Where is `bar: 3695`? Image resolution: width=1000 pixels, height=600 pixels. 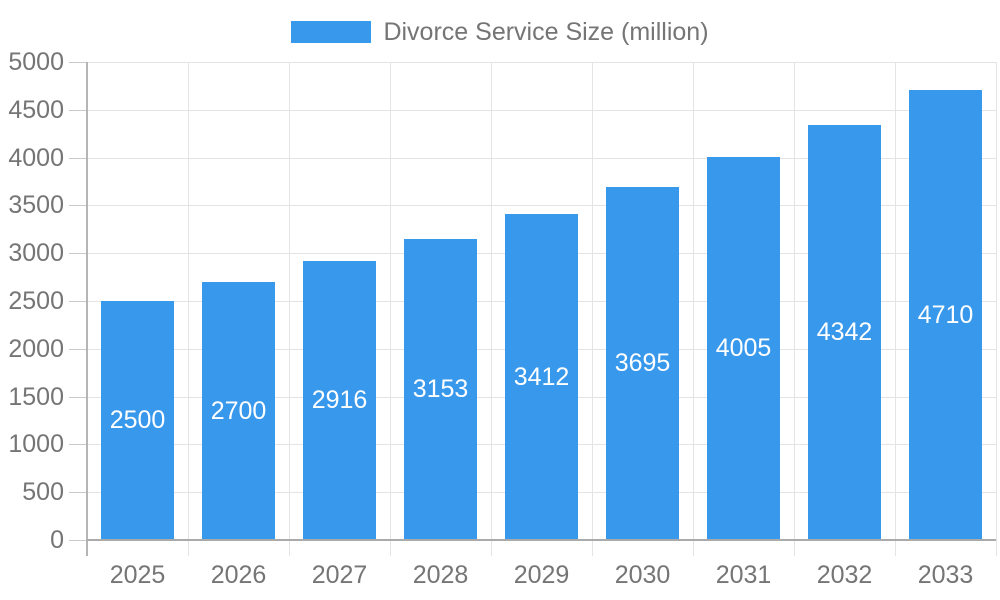
bar: 3695 is located at coordinates (642, 363).